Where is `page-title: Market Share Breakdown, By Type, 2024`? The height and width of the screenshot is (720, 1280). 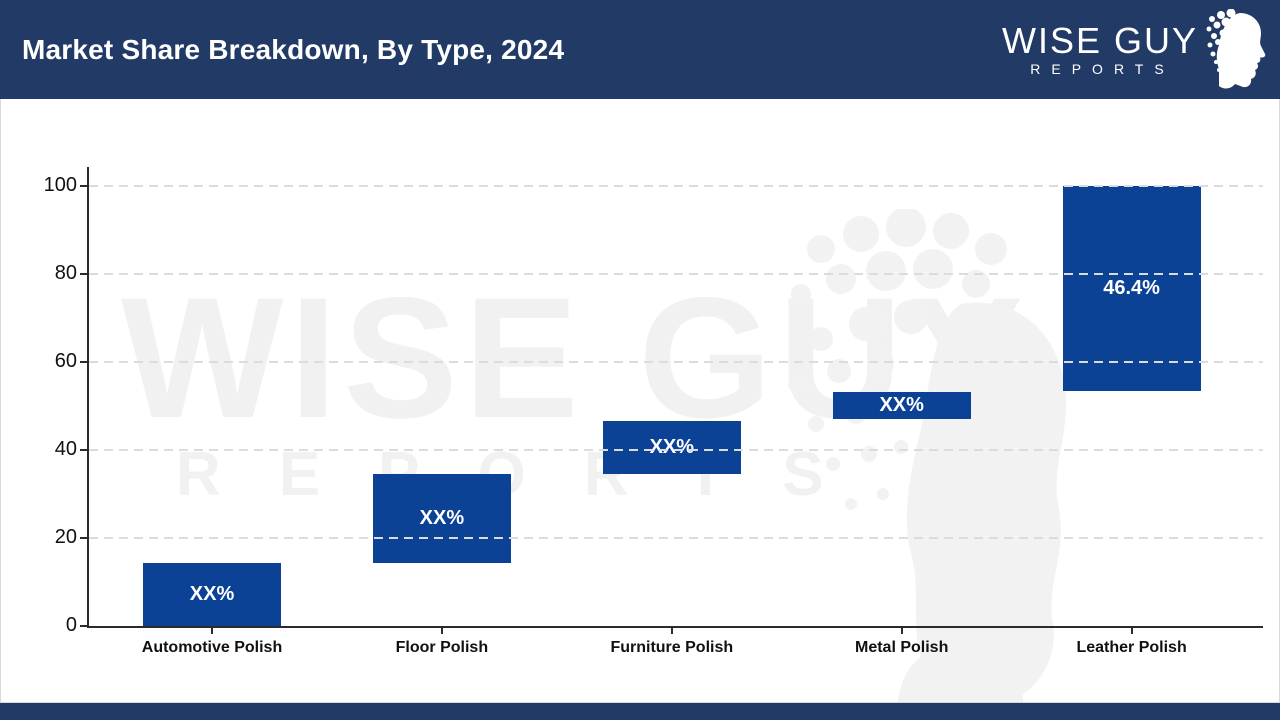 page-title: Market Share Breakdown, By Type, 2024 is located at coordinates (293, 49).